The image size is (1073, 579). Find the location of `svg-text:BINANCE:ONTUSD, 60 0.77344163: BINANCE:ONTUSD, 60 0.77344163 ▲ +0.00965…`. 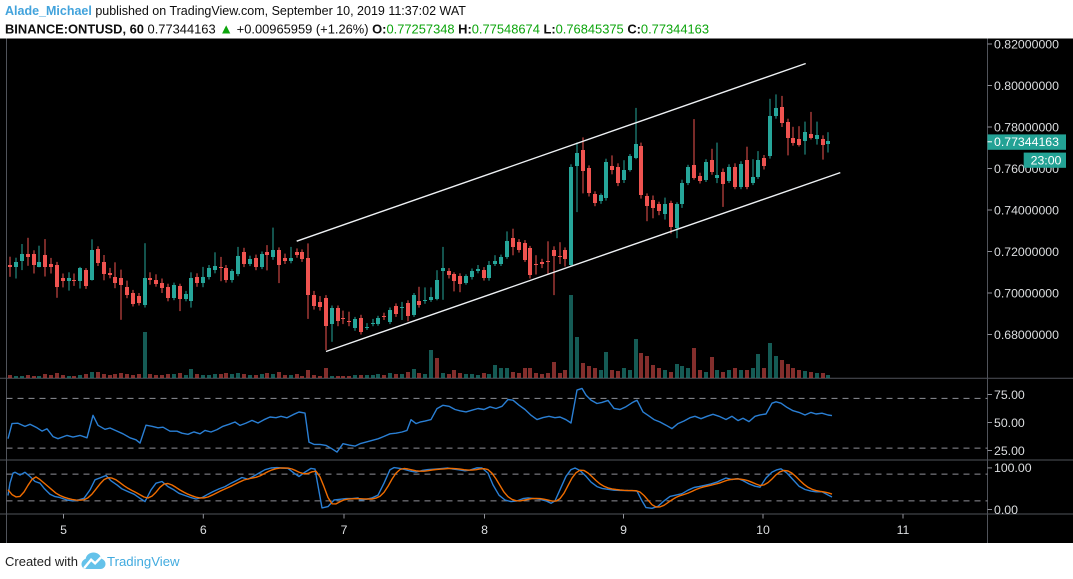

svg-text:BINANCE:ONTUSD, 60 0.77344163: BINANCE:ONTUSD, 60 0.77344163 ▲ +0.00965… is located at coordinates (357, 29).